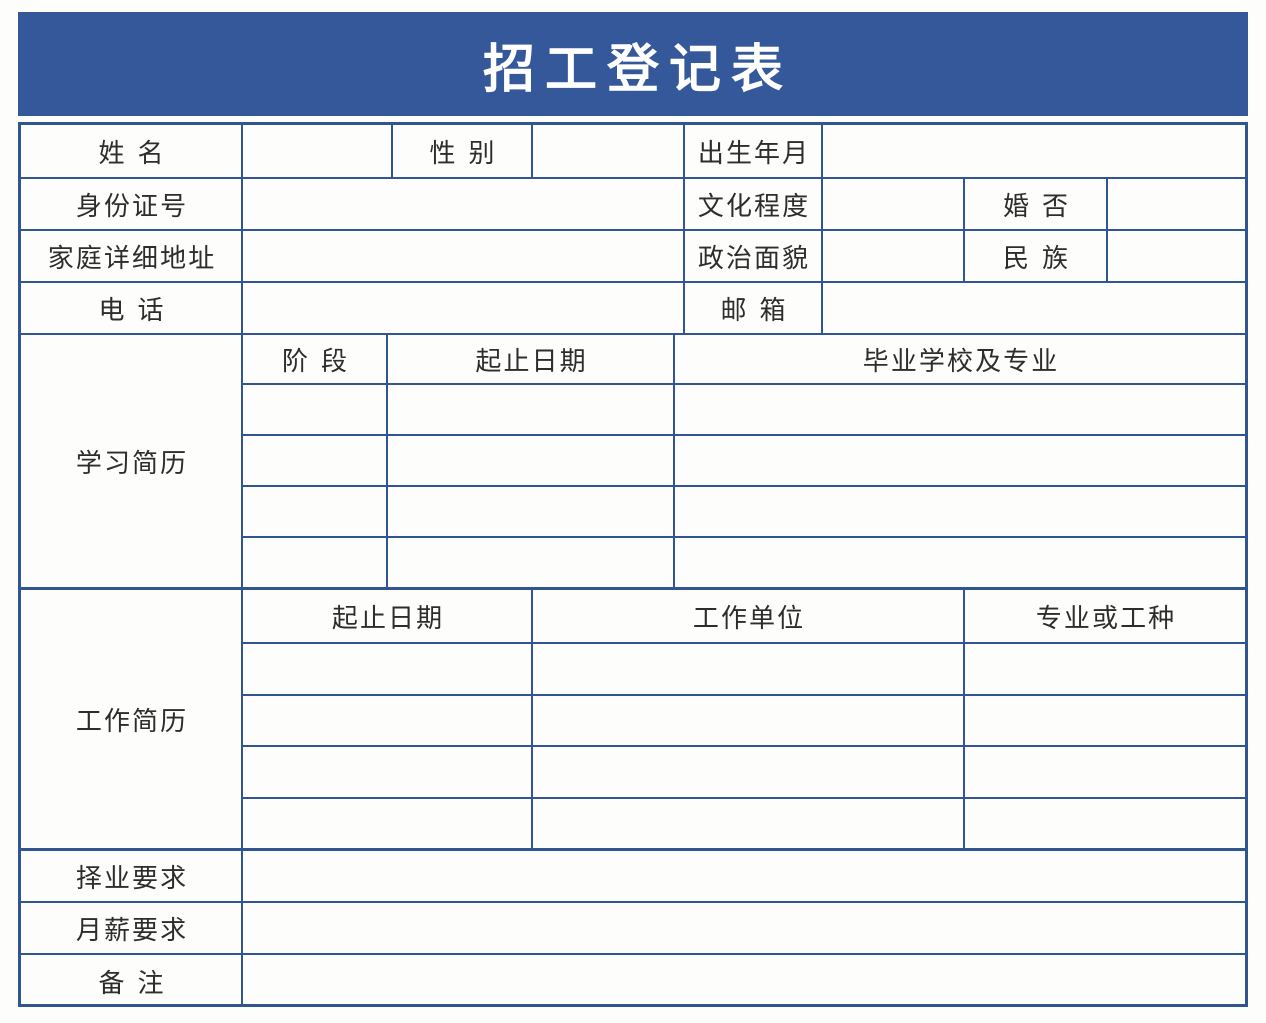 Image resolution: width=1266 pixels, height=1023 pixels. What do you see at coordinates (137, 309) in the screenshot?
I see `phone-label: 电话` at bounding box center [137, 309].